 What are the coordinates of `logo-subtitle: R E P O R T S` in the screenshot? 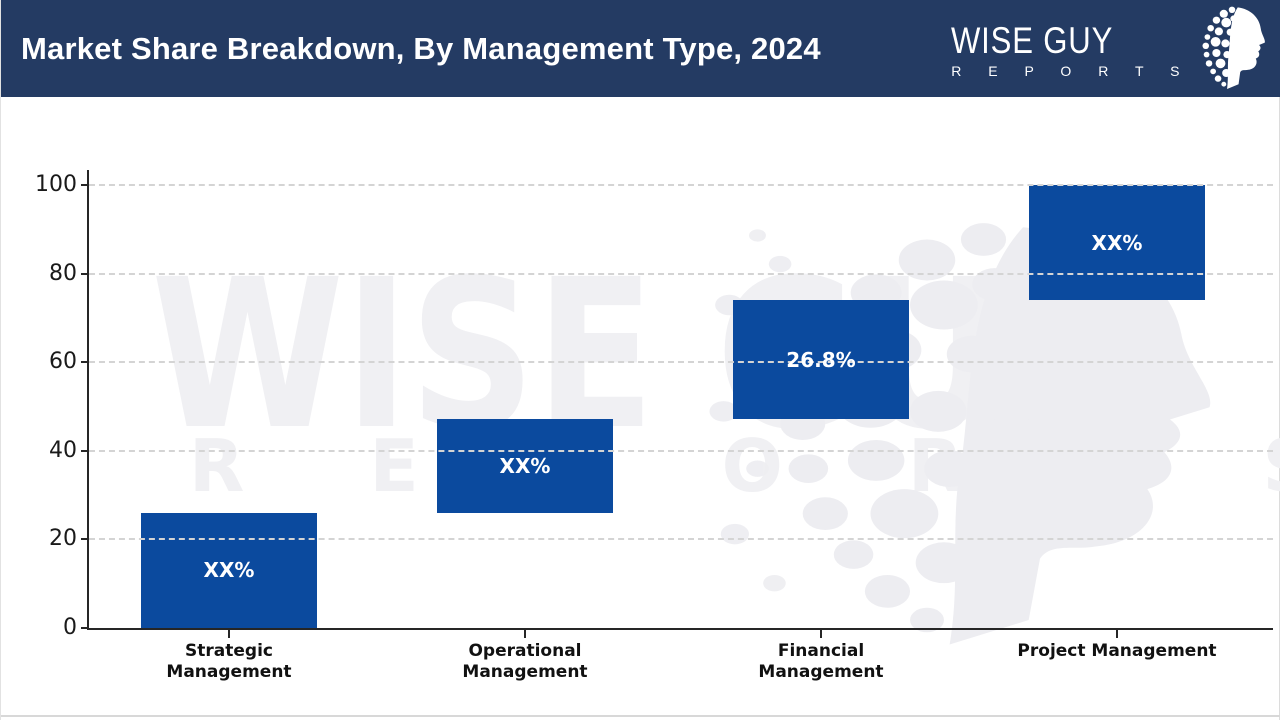 It's located at (1071, 71).